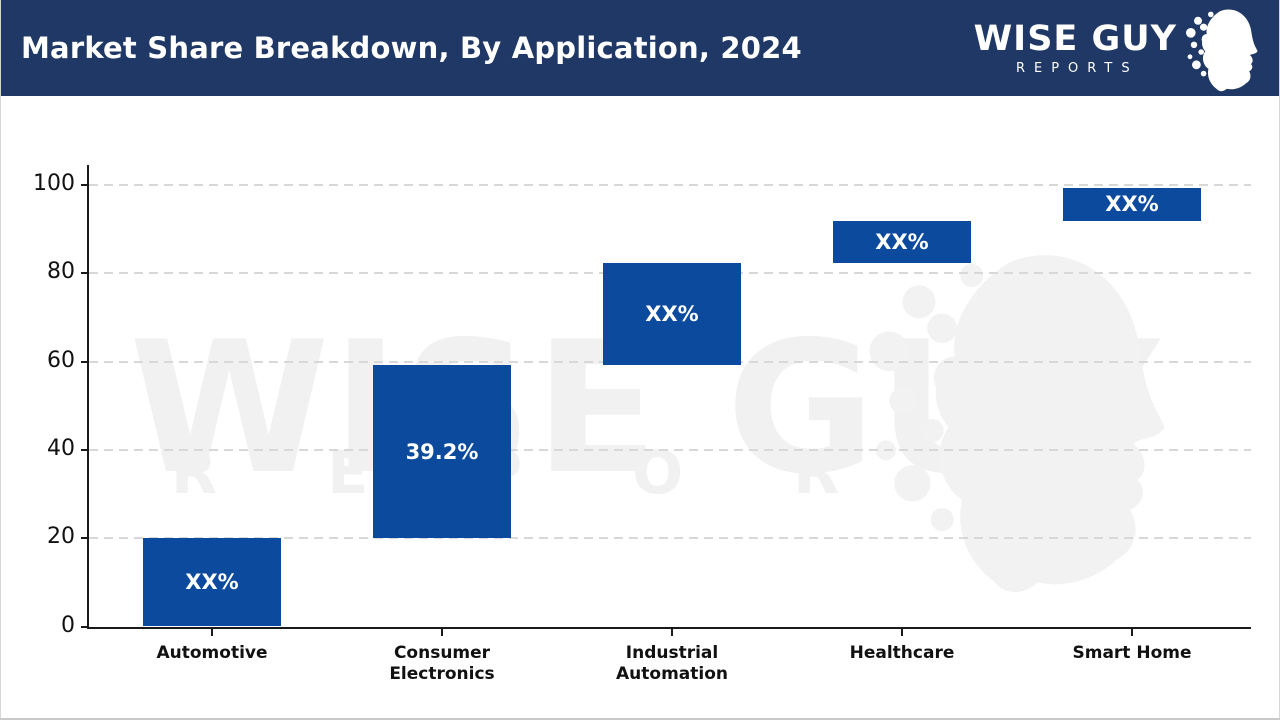 The height and width of the screenshot is (720, 1280). What do you see at coordinates (54, 183) in the screenshot?
I see `y-axis-tick-label: 100` at bounding box center [54, 183].